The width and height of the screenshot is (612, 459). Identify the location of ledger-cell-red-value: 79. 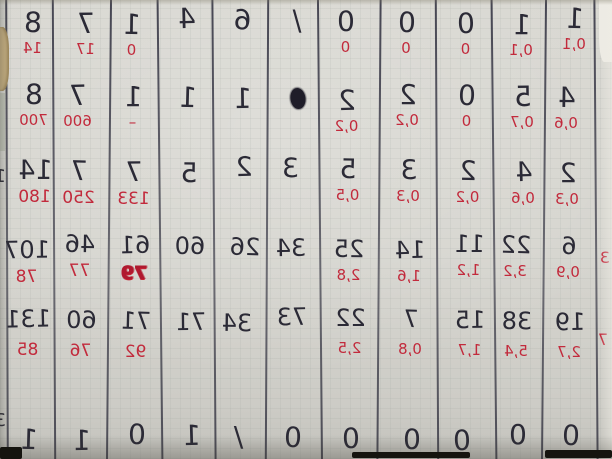
(134, 273).